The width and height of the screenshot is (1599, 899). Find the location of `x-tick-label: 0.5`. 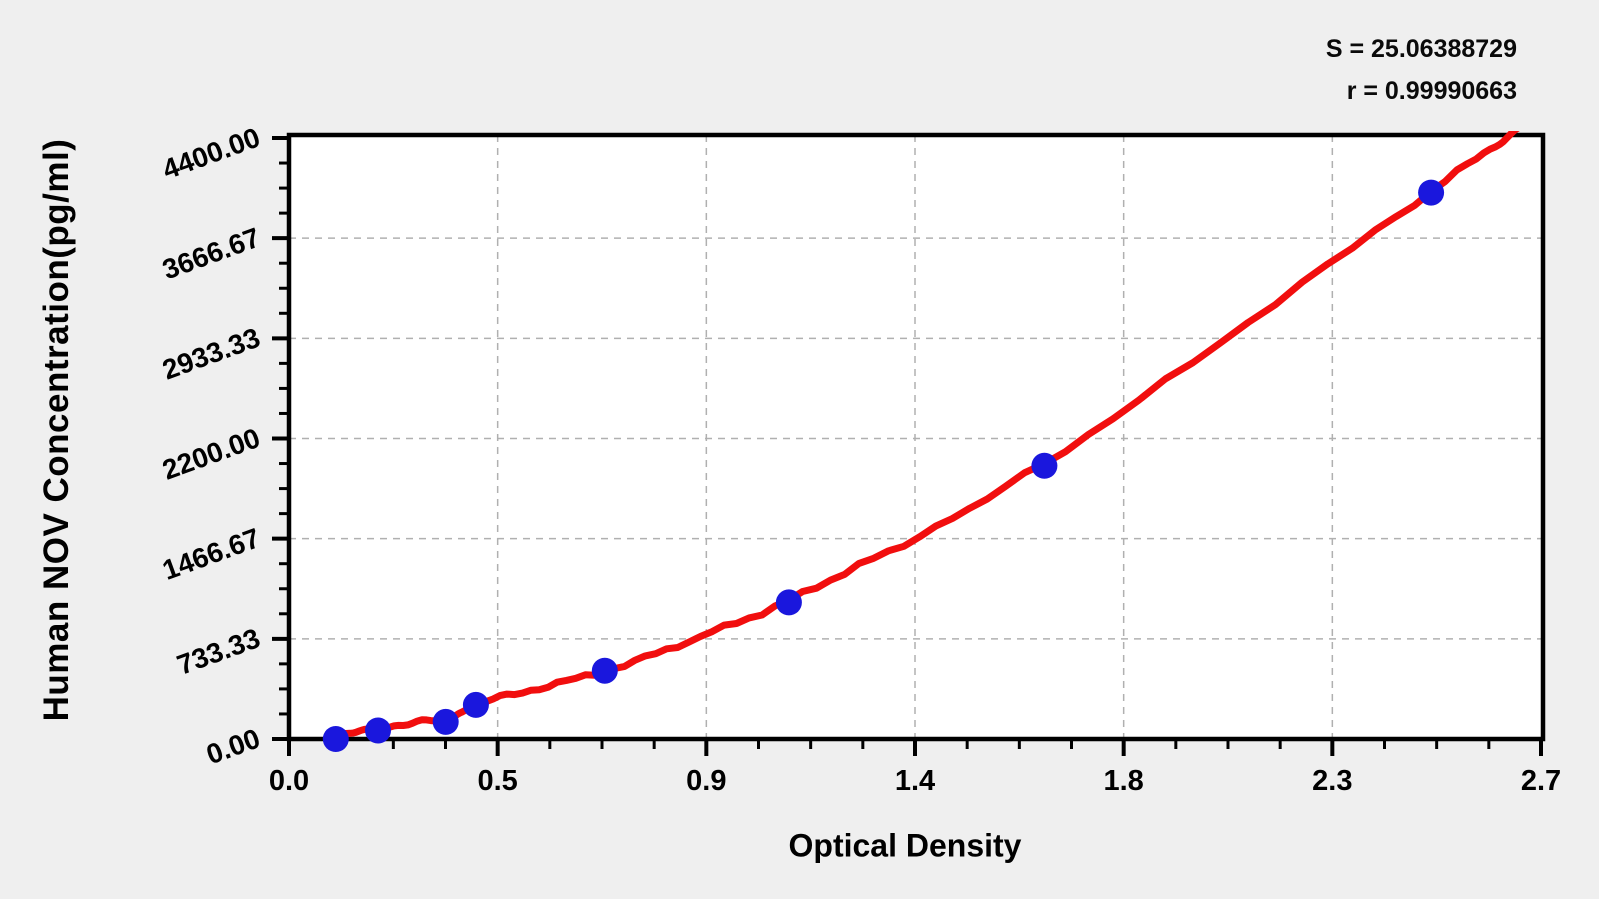

x-tick-label: 0.5 is located at coordinates (498, 781).